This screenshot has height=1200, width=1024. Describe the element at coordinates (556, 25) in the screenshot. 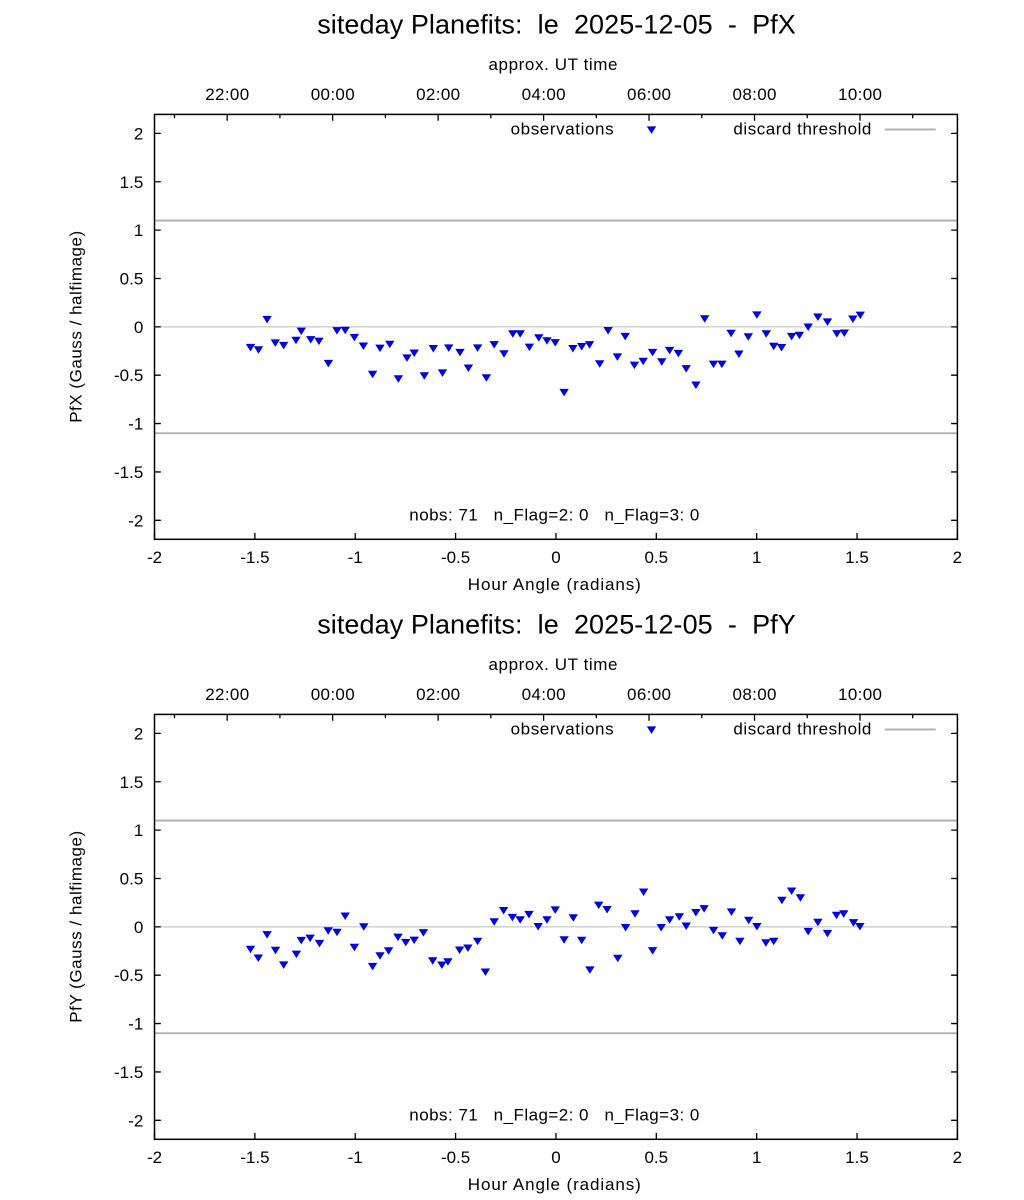

I see `svg-text:siteday Planefits: le 2025-1: siteday Planefits: le 2025-12-05 - PfX` at that location.